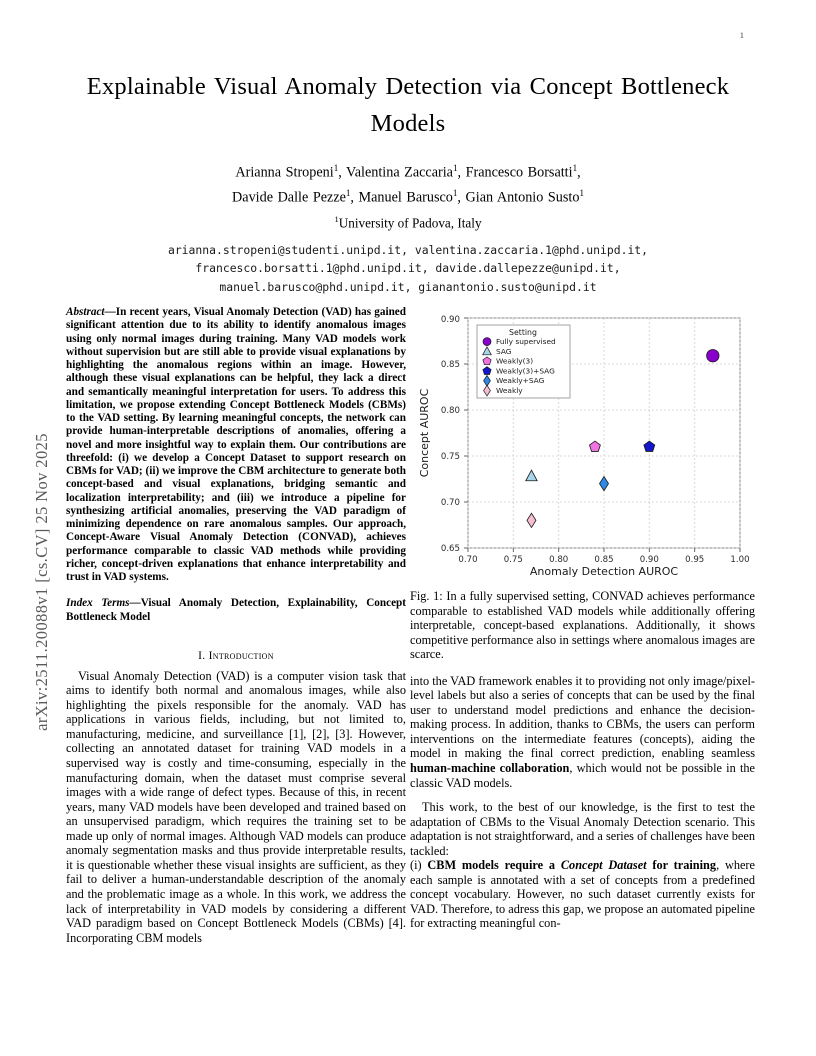  I want to click on y-tick-2: 0.75, so click(450, 457).